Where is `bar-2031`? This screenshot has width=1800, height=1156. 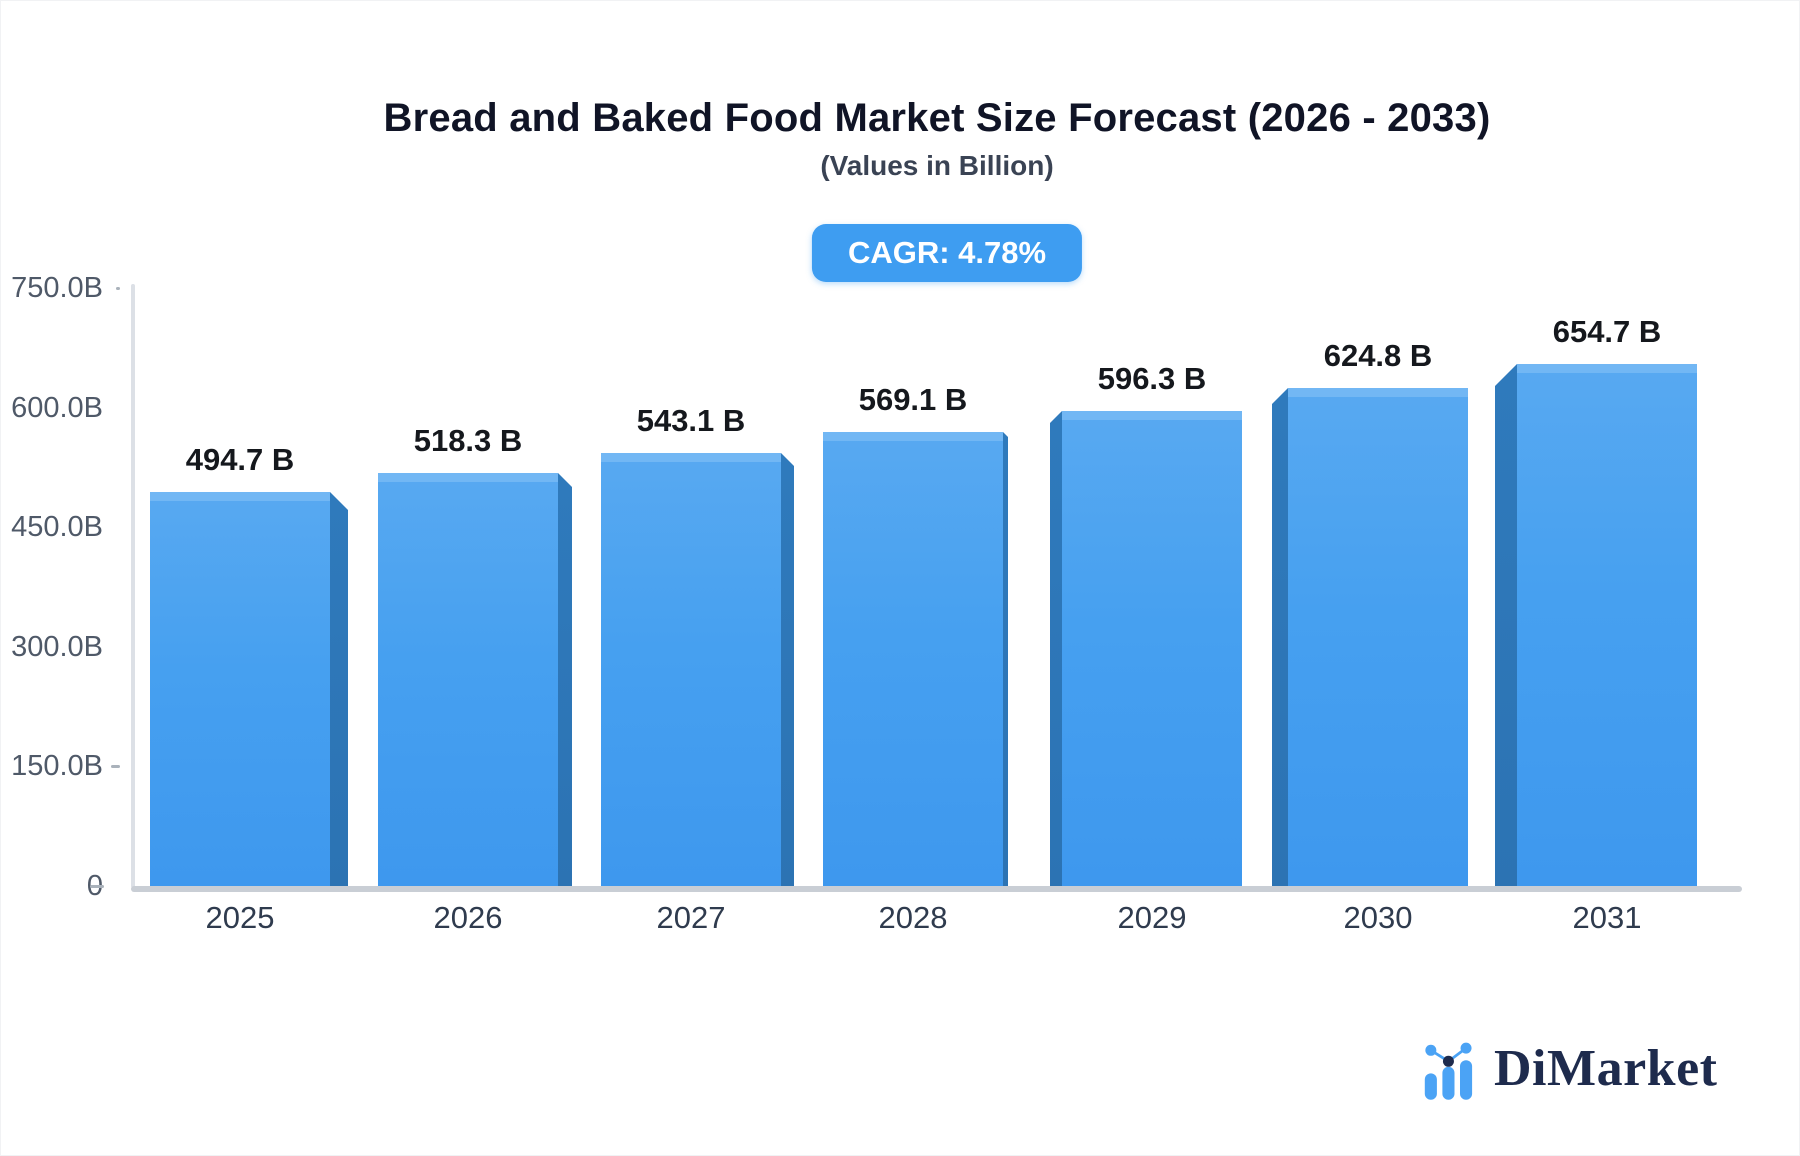
bar-2031 is located at coordinates (1596, 625).